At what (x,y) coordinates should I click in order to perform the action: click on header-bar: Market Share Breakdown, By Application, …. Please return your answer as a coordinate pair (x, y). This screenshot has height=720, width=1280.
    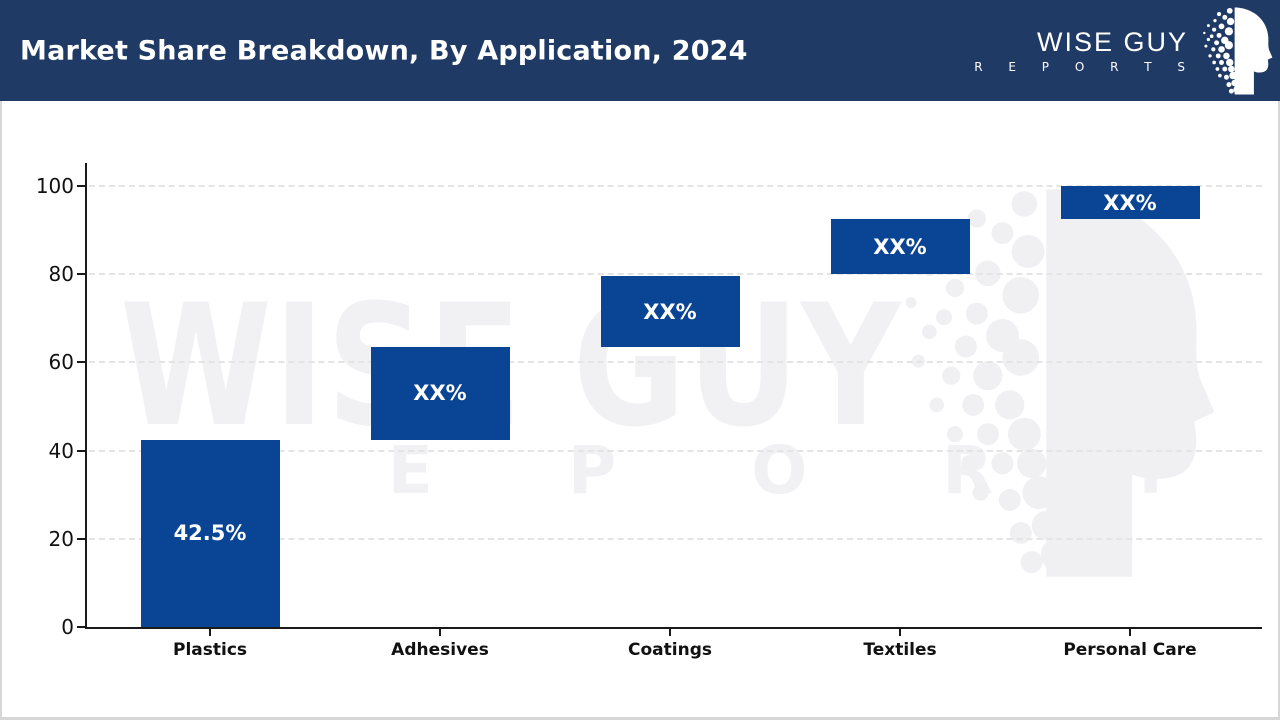
    Looking at the image, I should click on (640, 50).